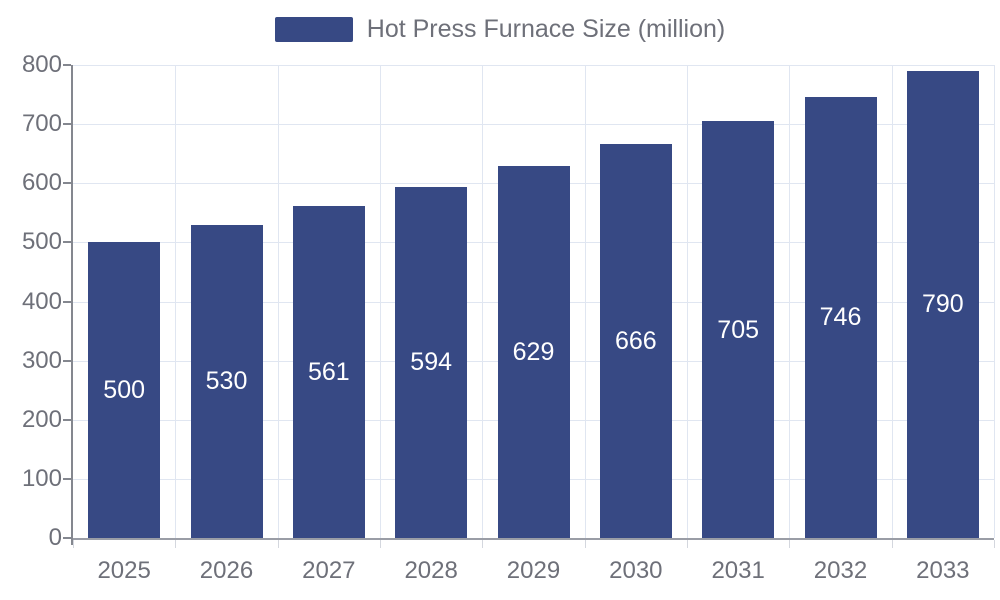 This screenshot has height=600, width=1000. Describe the element at coordinates (329, 570) in the screenshot. I see `x-axis-tick-label: 2027` at that location.